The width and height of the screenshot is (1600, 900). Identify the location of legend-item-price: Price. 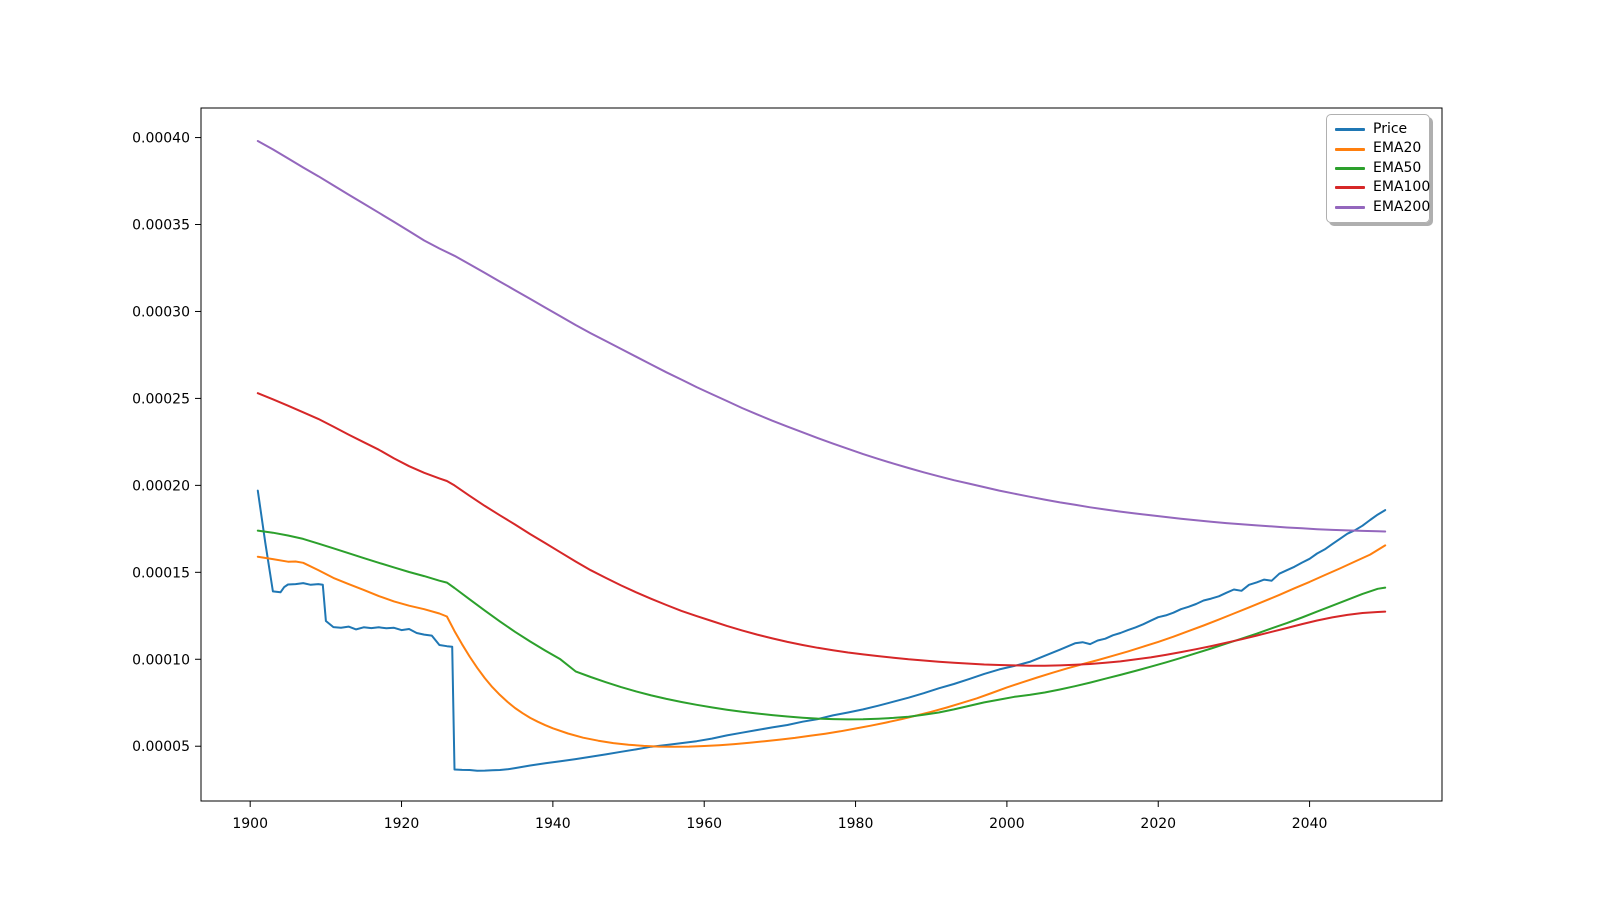
(1378, 129).